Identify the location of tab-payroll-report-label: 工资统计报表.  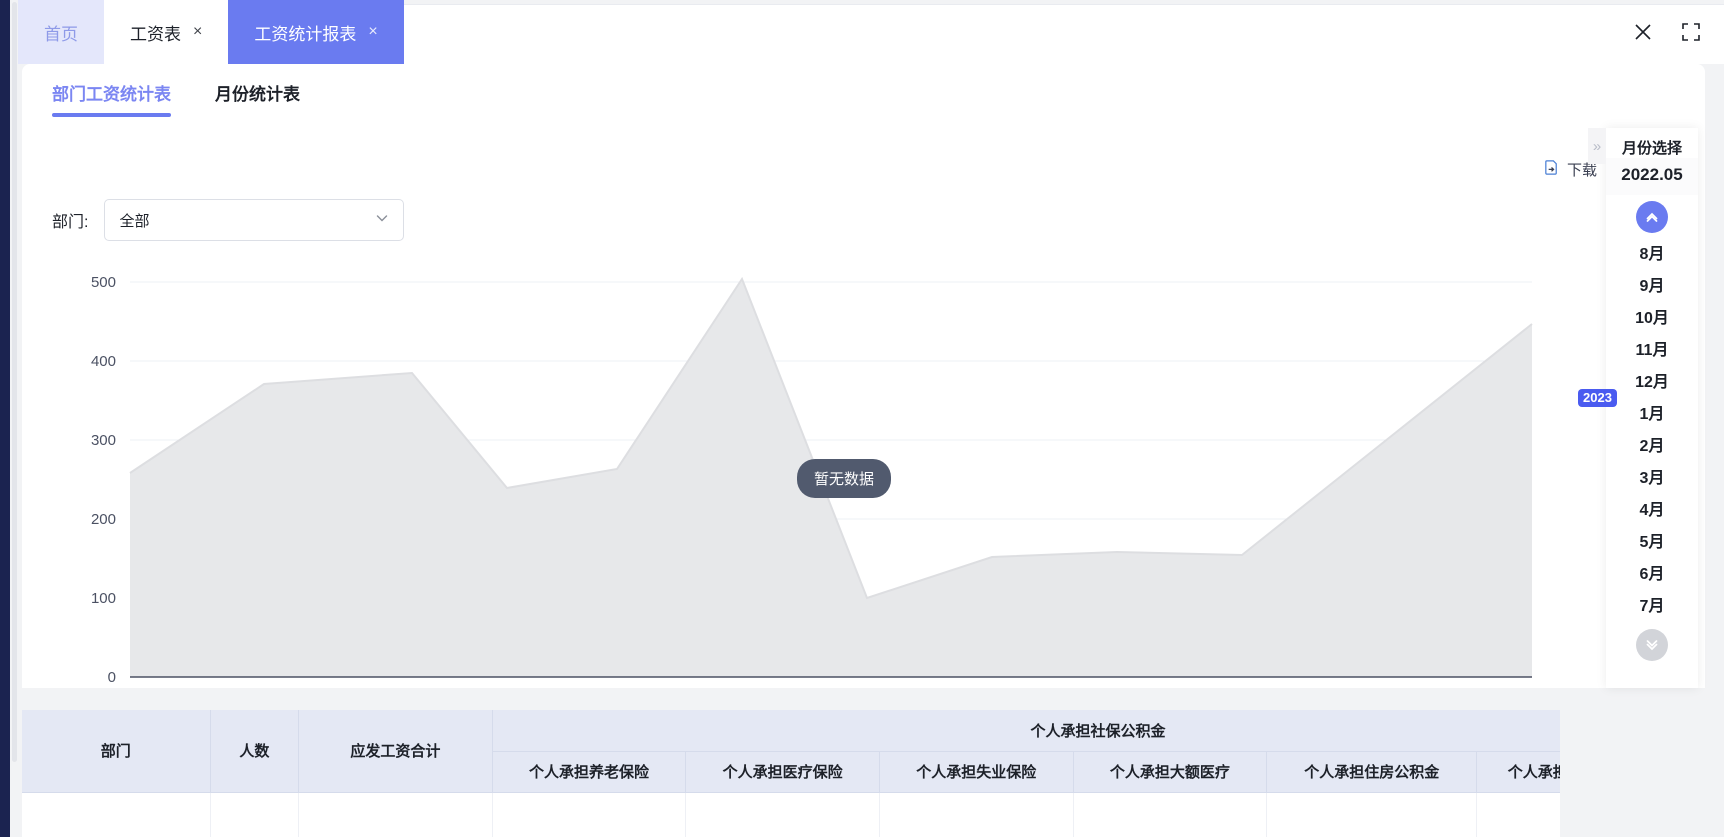
(305, 34).